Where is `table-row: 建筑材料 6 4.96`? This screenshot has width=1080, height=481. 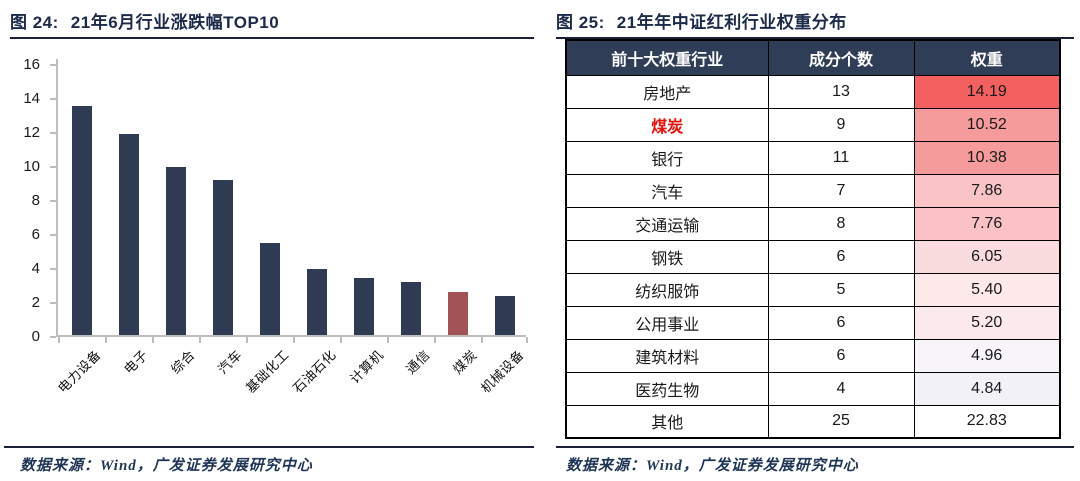 table-row: 建筑材料 6 4.96 is located at coordinates (813, 355).